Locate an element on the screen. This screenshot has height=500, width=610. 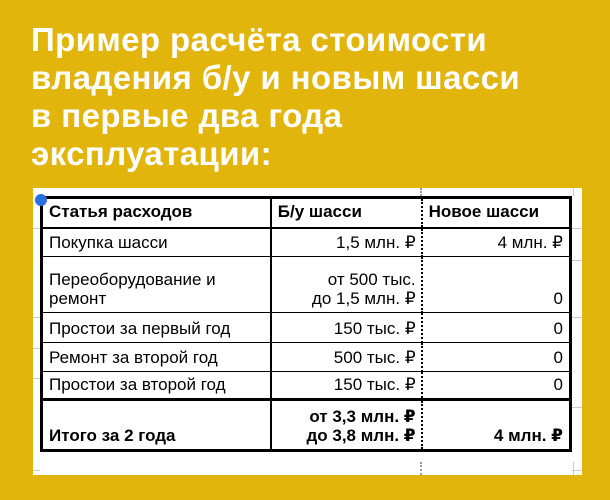
cell-total-new-value: 4 млн. ₽ is located at coordinates (528, 435).